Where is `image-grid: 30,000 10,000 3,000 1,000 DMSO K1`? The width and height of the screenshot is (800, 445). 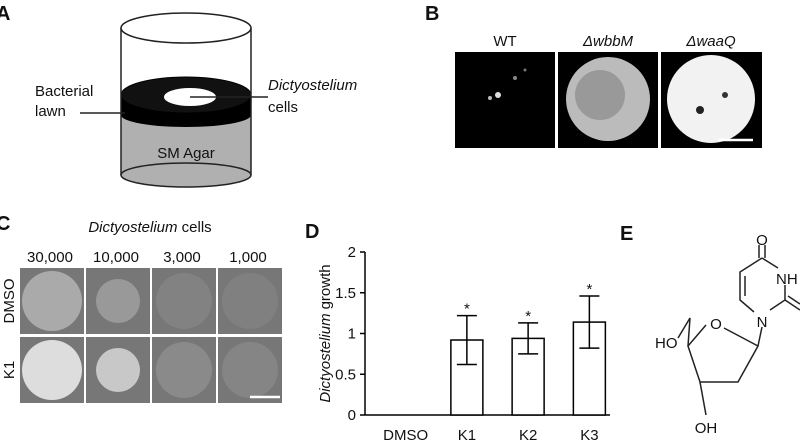 image-grid: 30,000 10,000 3,000 1,000 DMSO K1 is located at coordinates (141, 326).